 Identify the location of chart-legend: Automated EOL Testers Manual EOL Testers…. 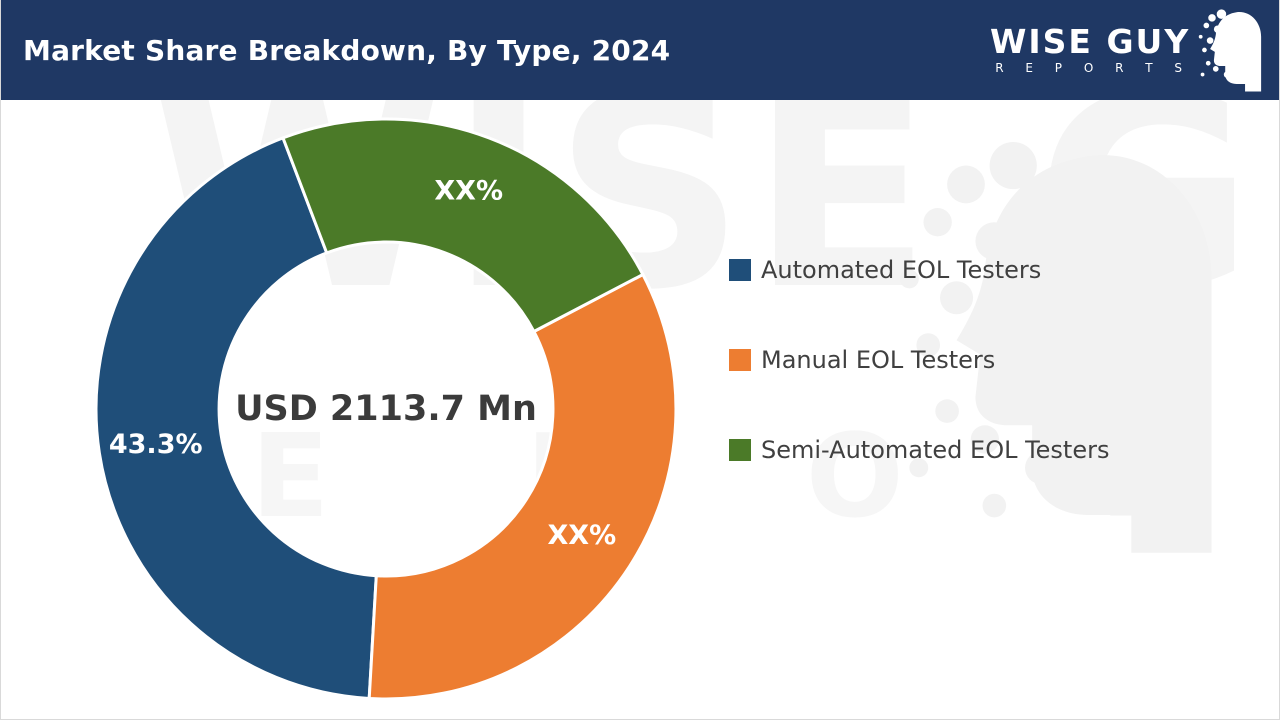
(919, 393).